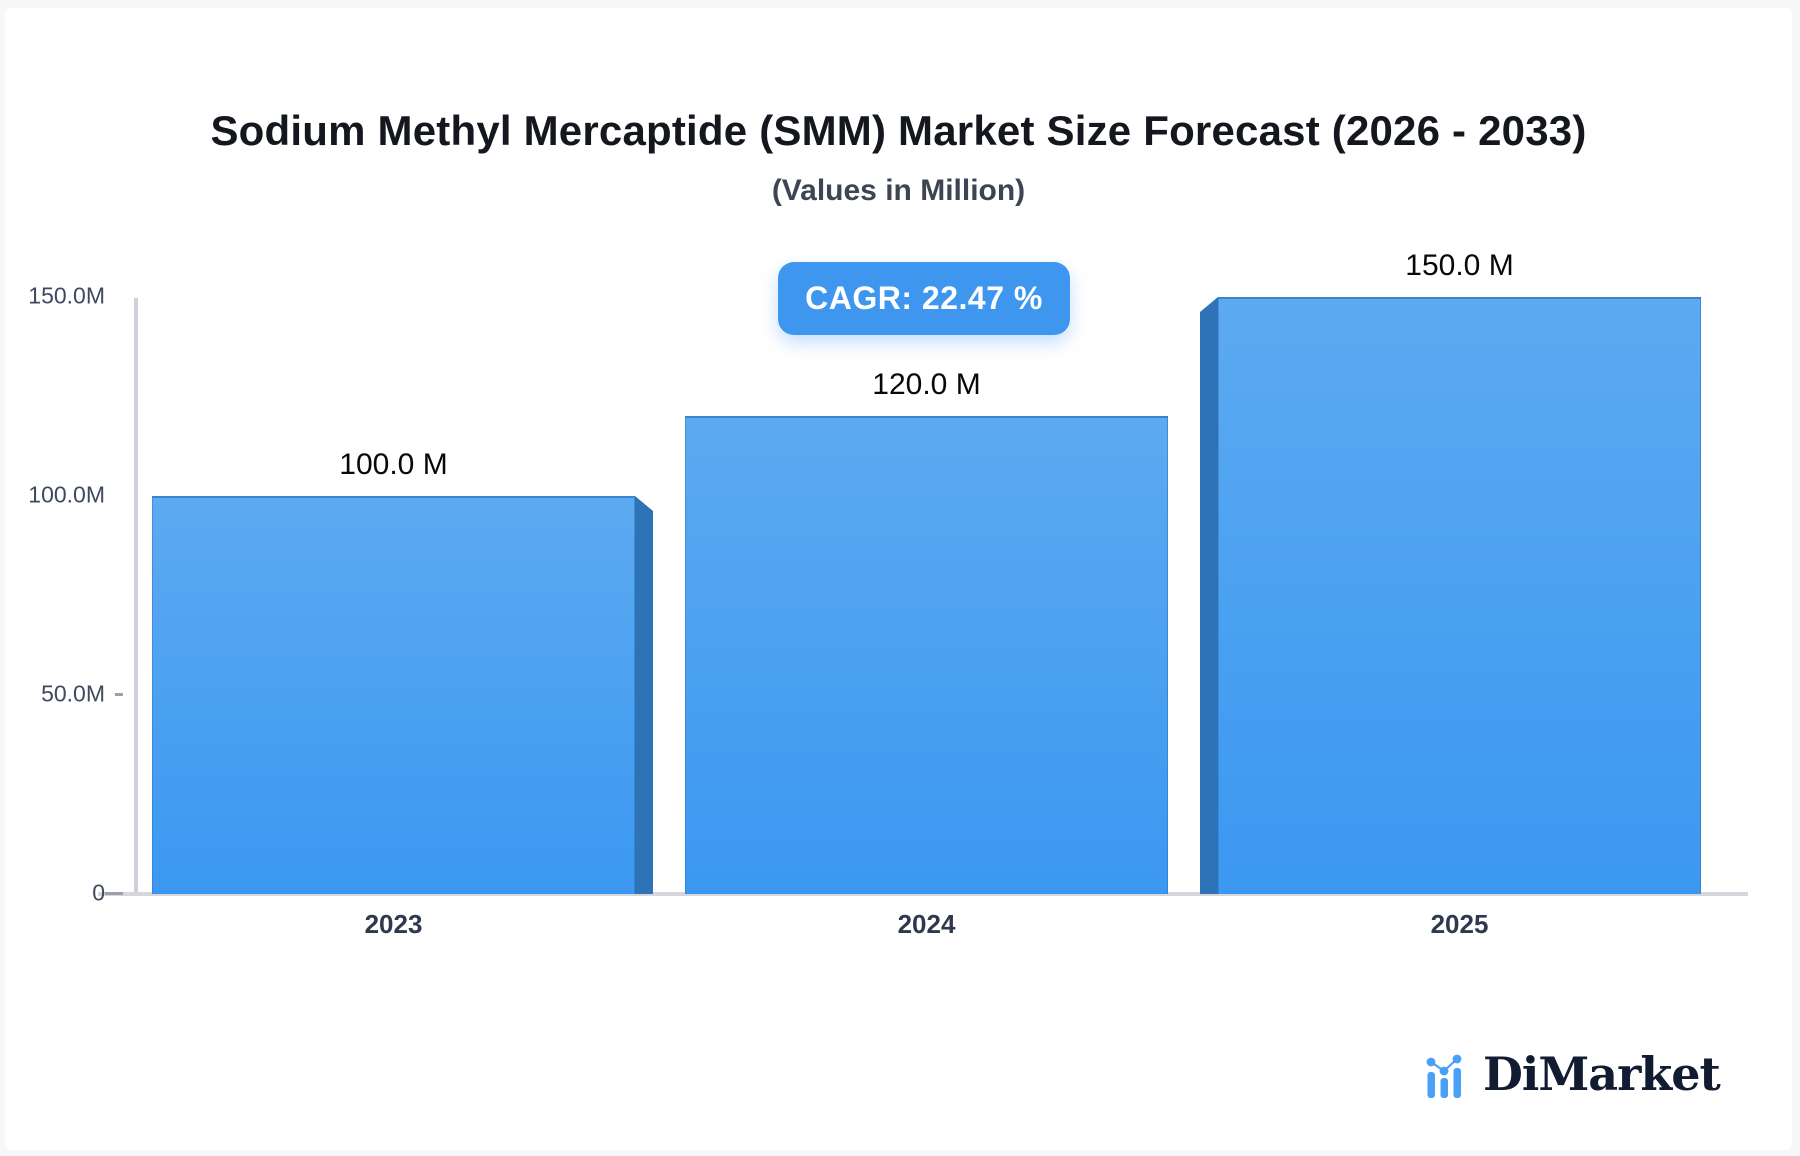 The height and width of the screenshot is (1156, 1800). What do you see at coordinates (923, 894) in the screenshot?
I see `x-axis-baseline` at bounding box center [923, 894].